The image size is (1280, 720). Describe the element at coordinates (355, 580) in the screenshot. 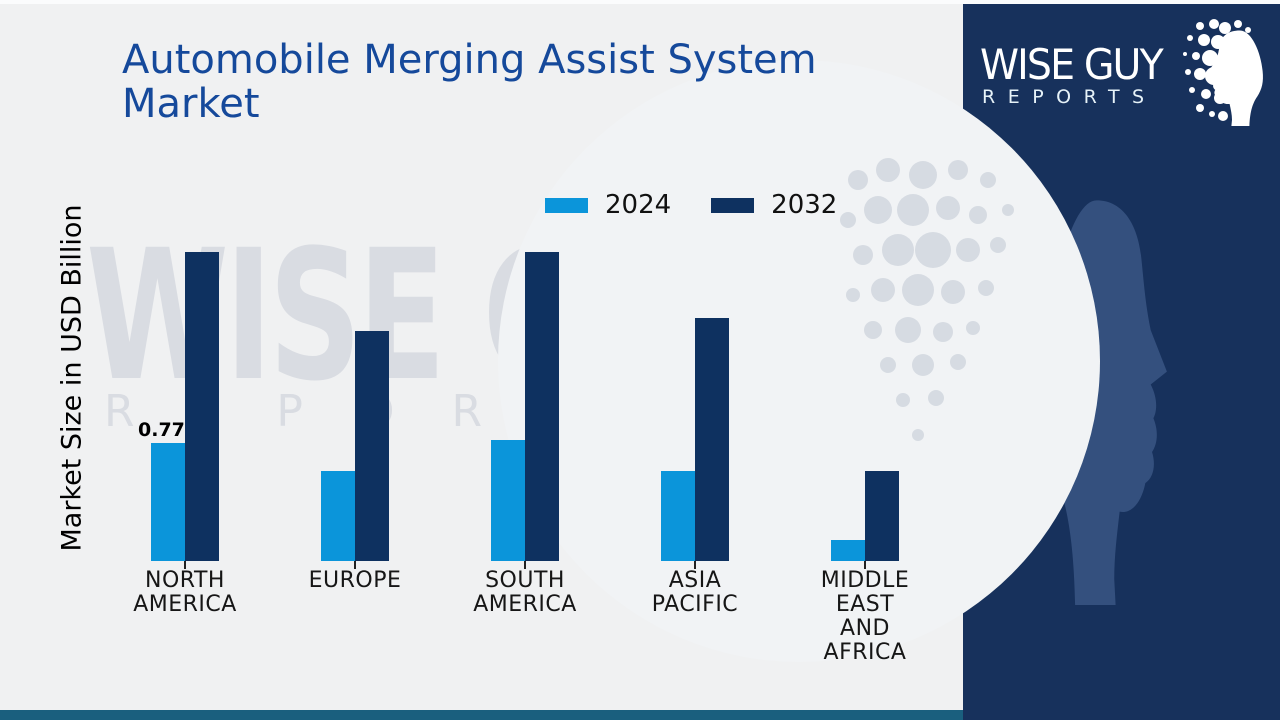

I see `category-label-europe: EUROPE` at that location.